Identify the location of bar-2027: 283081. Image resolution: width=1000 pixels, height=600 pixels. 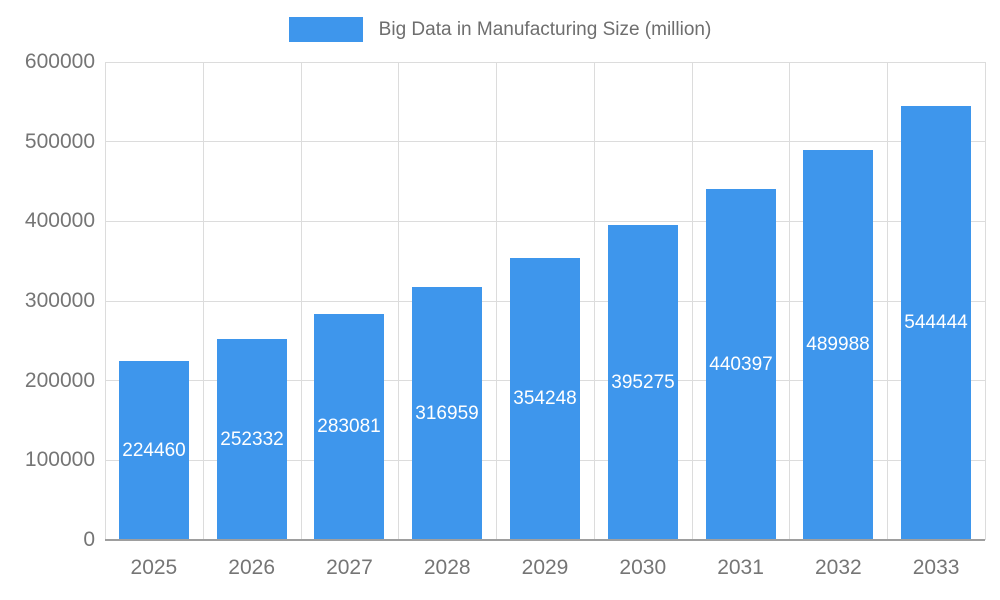
(349, 427).